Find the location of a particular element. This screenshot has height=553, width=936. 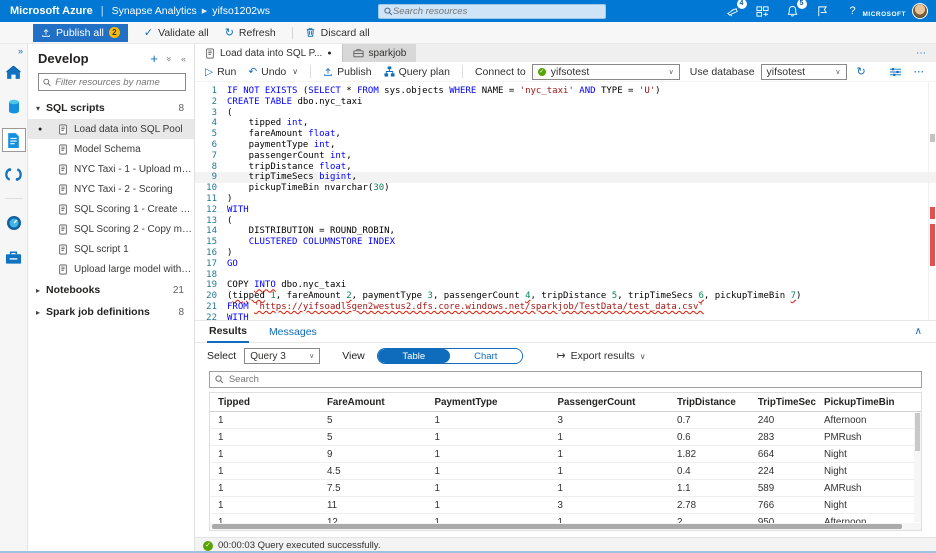

feedback-icon is located at coordinates (823, 11).